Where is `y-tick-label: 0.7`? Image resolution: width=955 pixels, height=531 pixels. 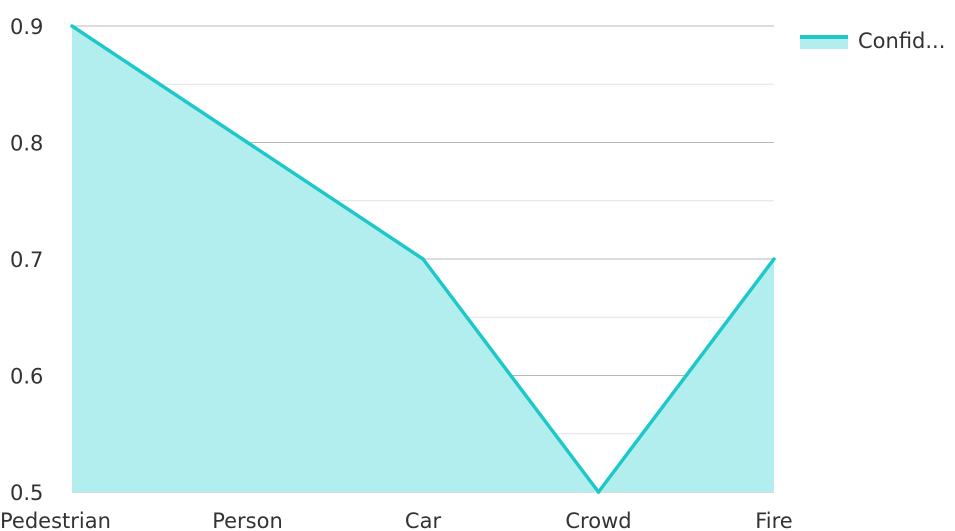
y-tick-label: 0.7 is located at coordinates (26, 260).